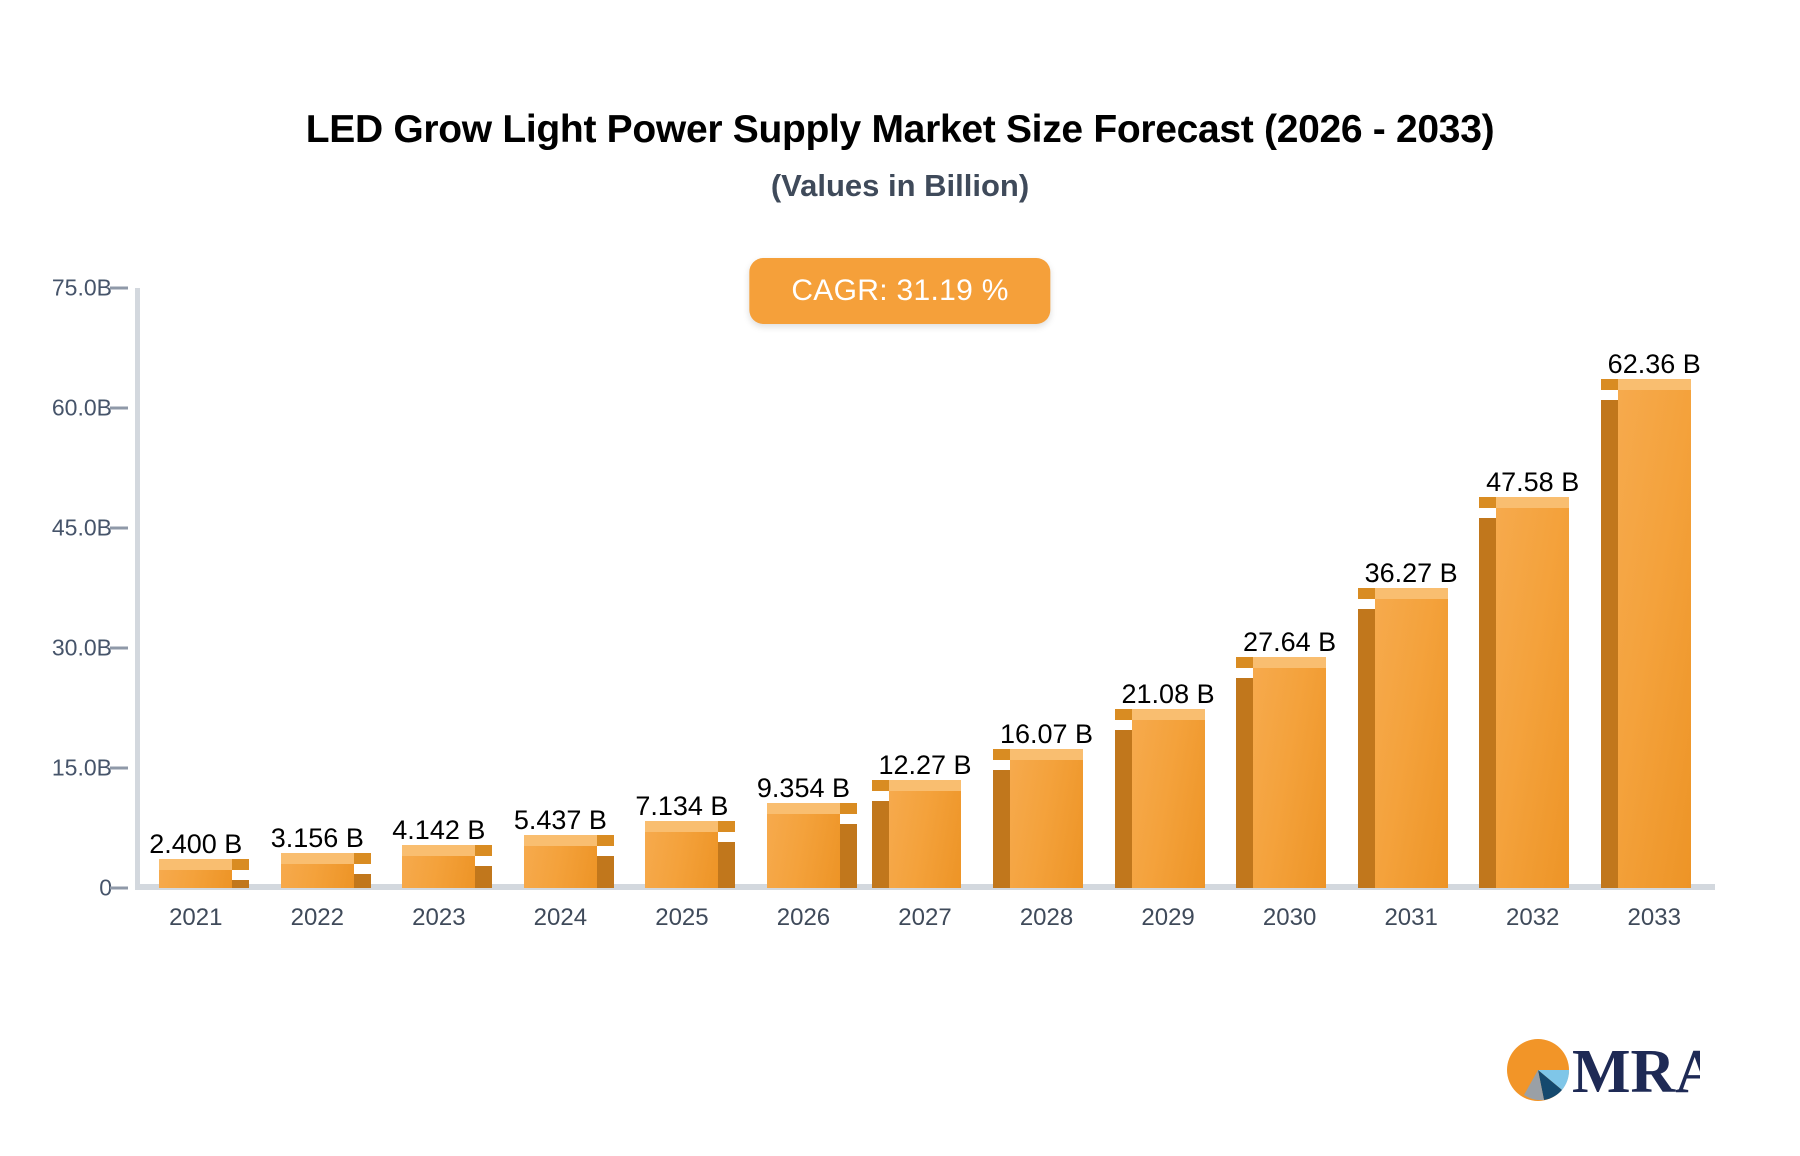 The image size is (1800, 1156). Describe the element at coordinates (560, 917) in the screenshot. I see `x-axis-tick-label: 2024` at that location.